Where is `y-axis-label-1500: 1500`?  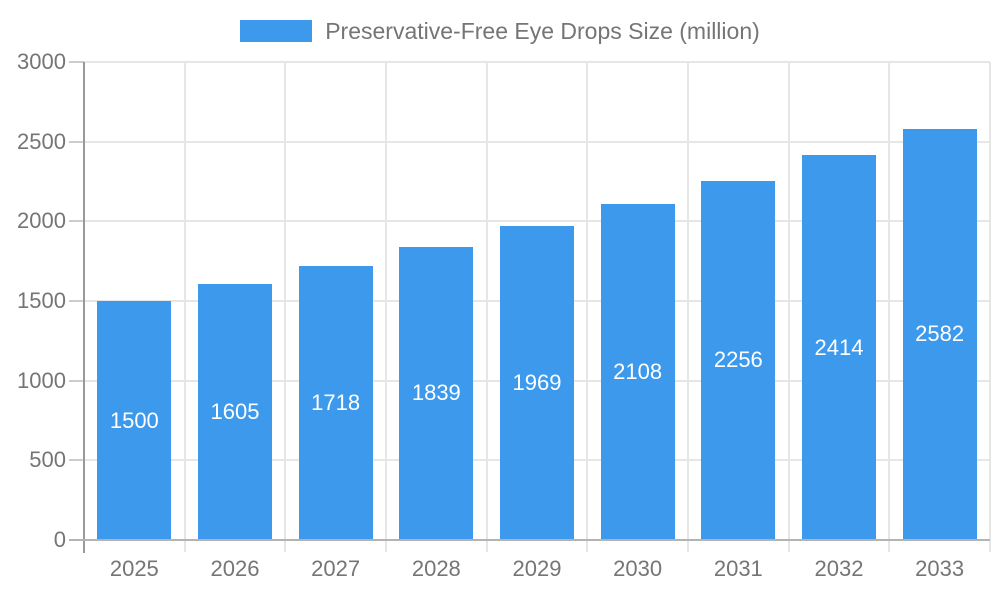
y-axis-label-1500: 1500 is located at coordinates (41, 300).